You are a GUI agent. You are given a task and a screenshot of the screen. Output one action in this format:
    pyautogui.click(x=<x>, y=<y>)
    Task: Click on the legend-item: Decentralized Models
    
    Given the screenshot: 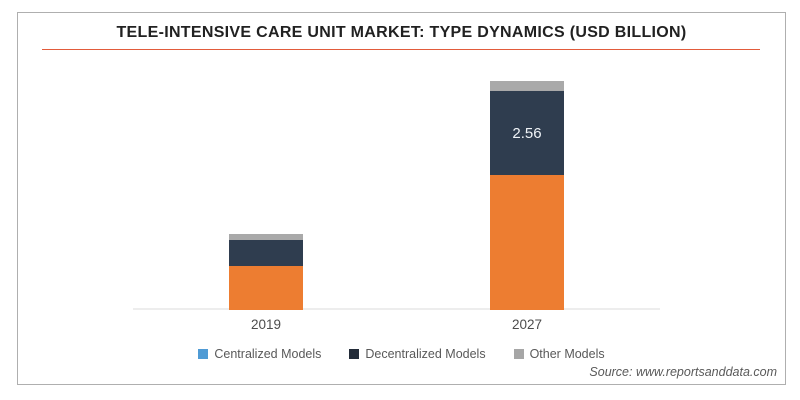 What is the action you would take?
    pyautogui.click(x=417, y=354)
    